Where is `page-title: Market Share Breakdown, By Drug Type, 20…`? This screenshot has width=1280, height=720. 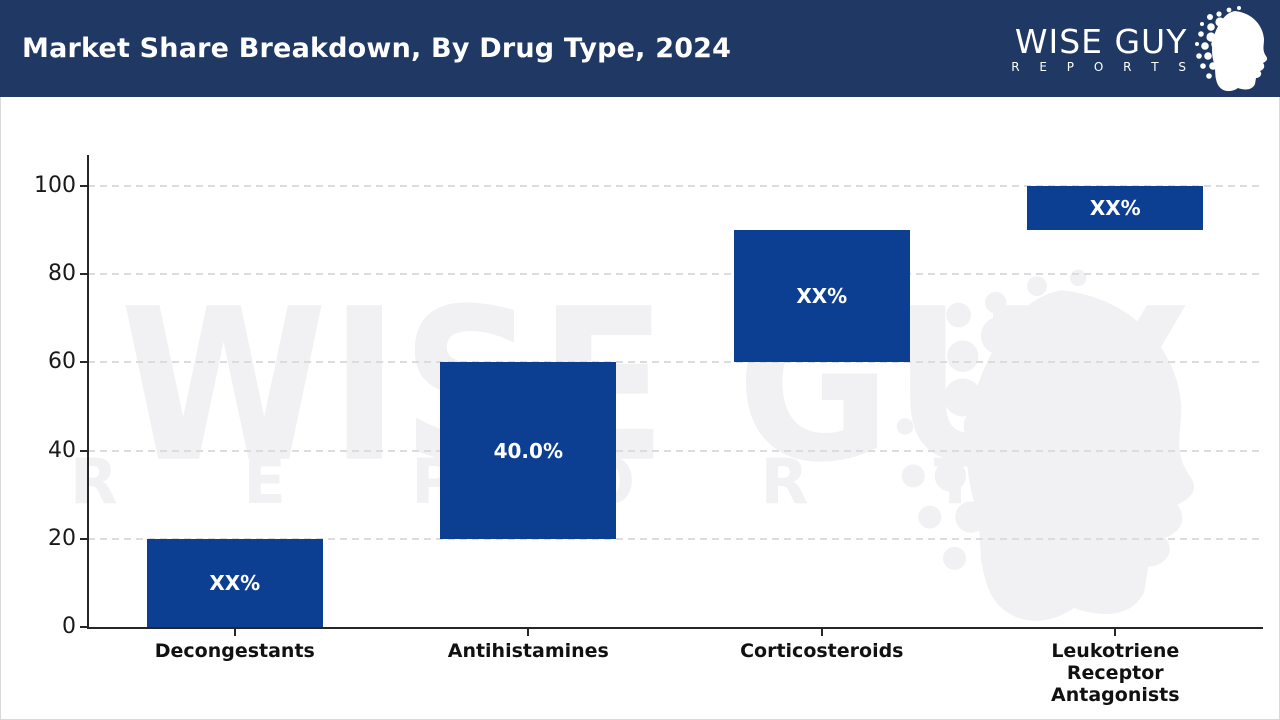
page-title: Market Share Breakdown, By Drug Type, 20… is located at coordinates (377, 48).